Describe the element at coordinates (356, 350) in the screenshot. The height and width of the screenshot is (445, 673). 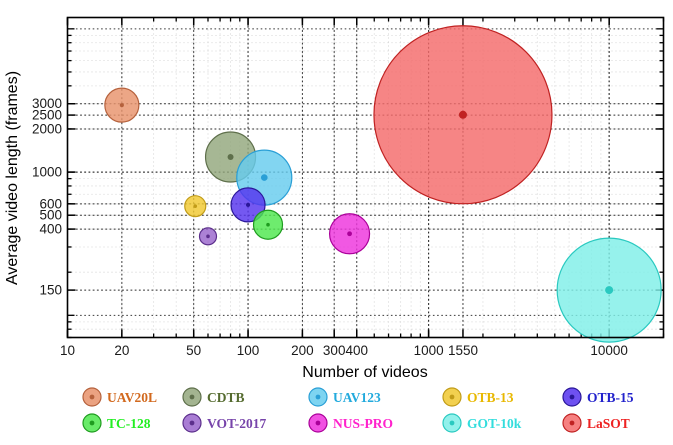
I see `x-tick-label: 400` at that location.